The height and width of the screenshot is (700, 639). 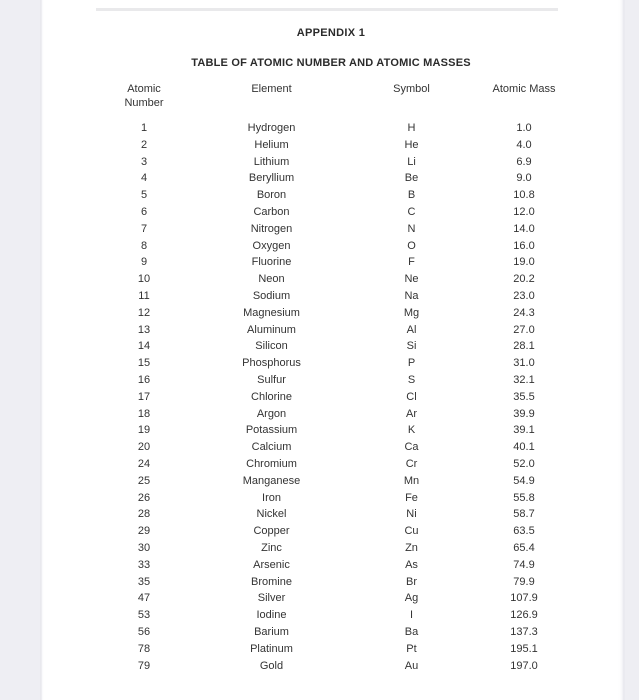 I want to click on cell-atomic-mass: 32.1, so click(x=524, y=379).